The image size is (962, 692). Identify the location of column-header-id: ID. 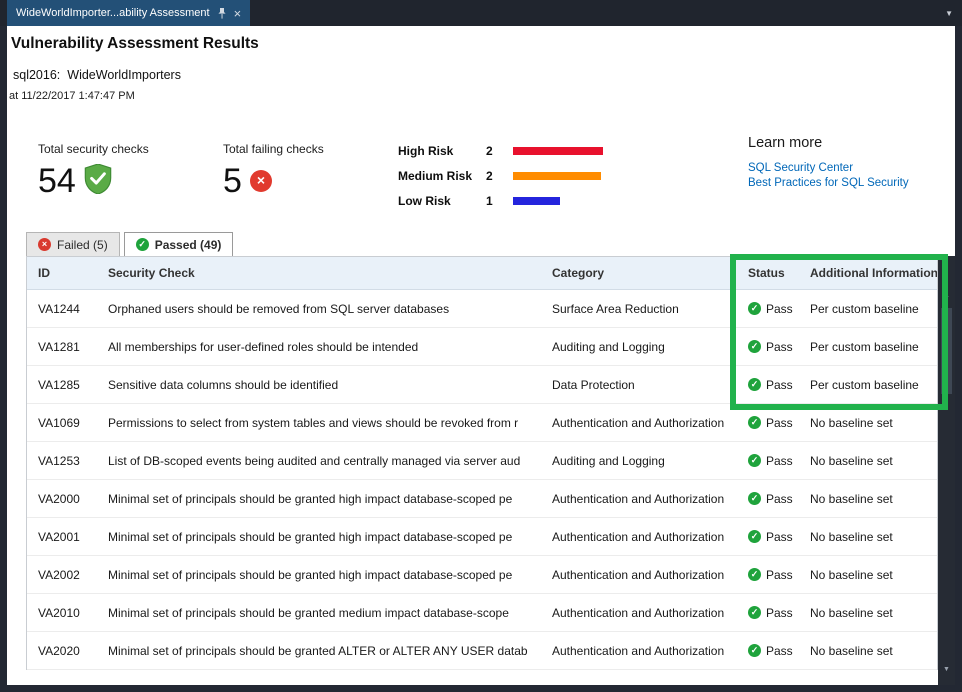
(44, 273).